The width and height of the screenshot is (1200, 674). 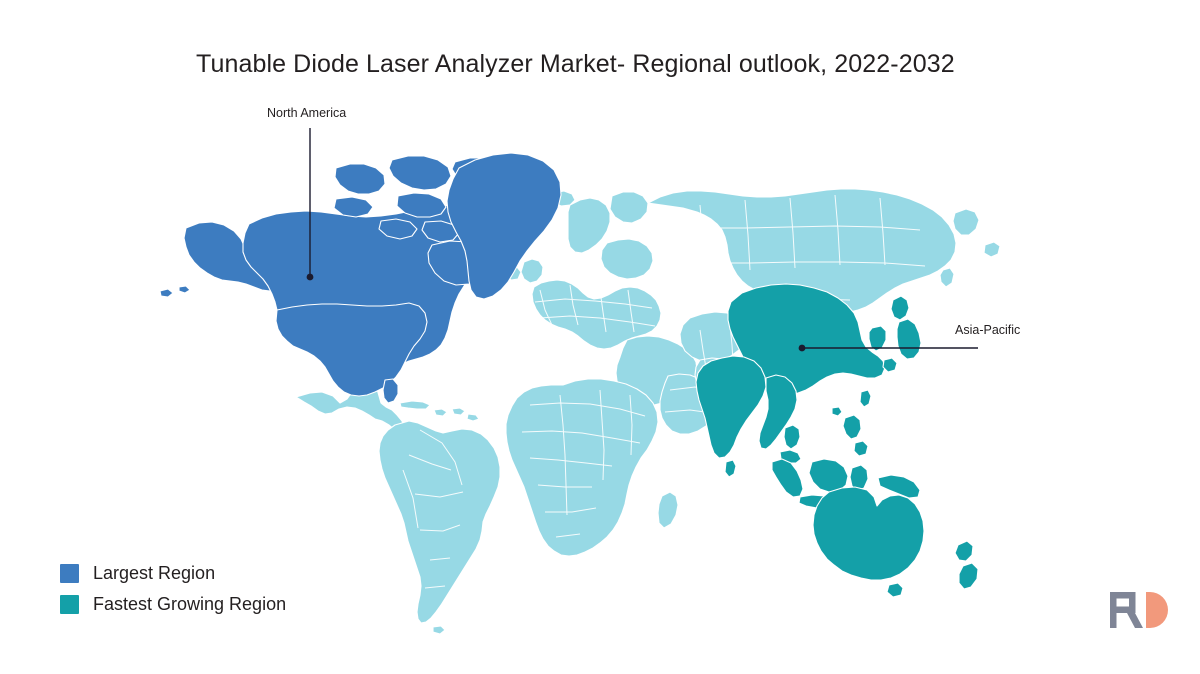 What do you see at coordinates (1157, 610) in the screenshot?
I see `logo-letter-d` at bounding box center [1157, 610].